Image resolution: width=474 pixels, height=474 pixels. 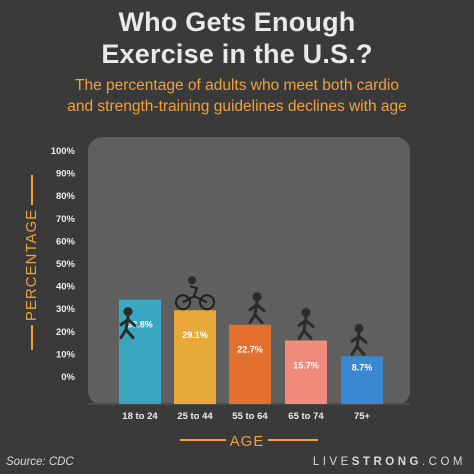 I want to click on y-tick-label: 100%, so click(x=63, y=151).